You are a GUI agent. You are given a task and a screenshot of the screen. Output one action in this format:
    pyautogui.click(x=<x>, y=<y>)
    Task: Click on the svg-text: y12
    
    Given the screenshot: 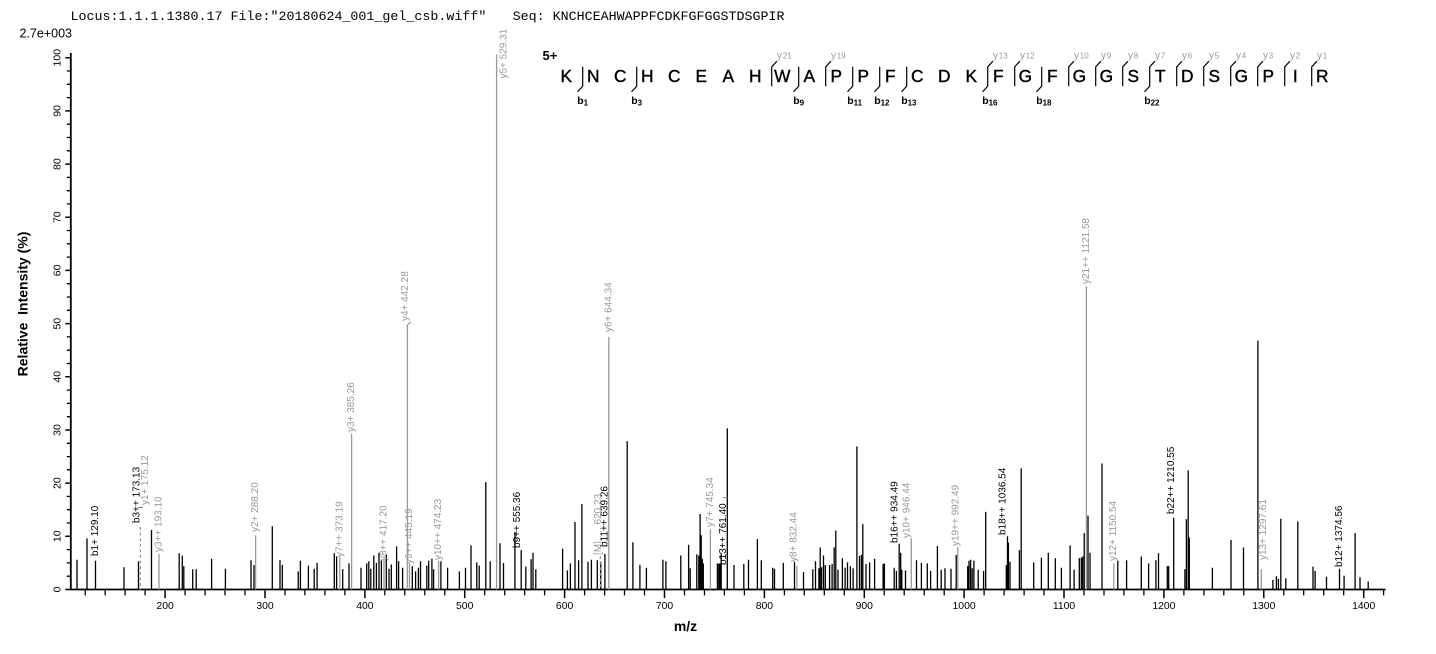 What is the action you would take?
    pyautogui.click(x=1027, y=55)
    